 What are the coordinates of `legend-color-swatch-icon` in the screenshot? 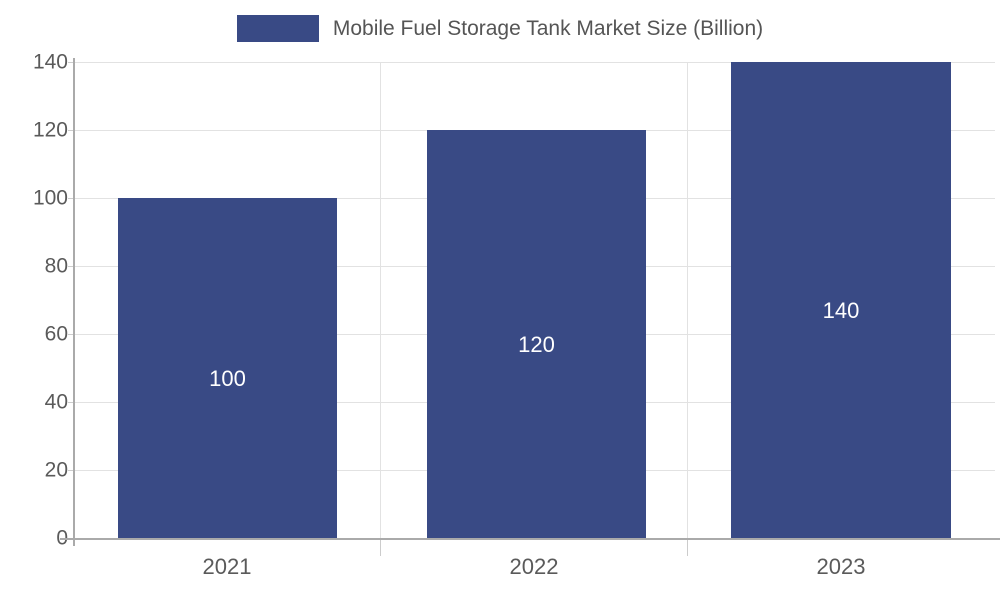 It's located at (277, 28).